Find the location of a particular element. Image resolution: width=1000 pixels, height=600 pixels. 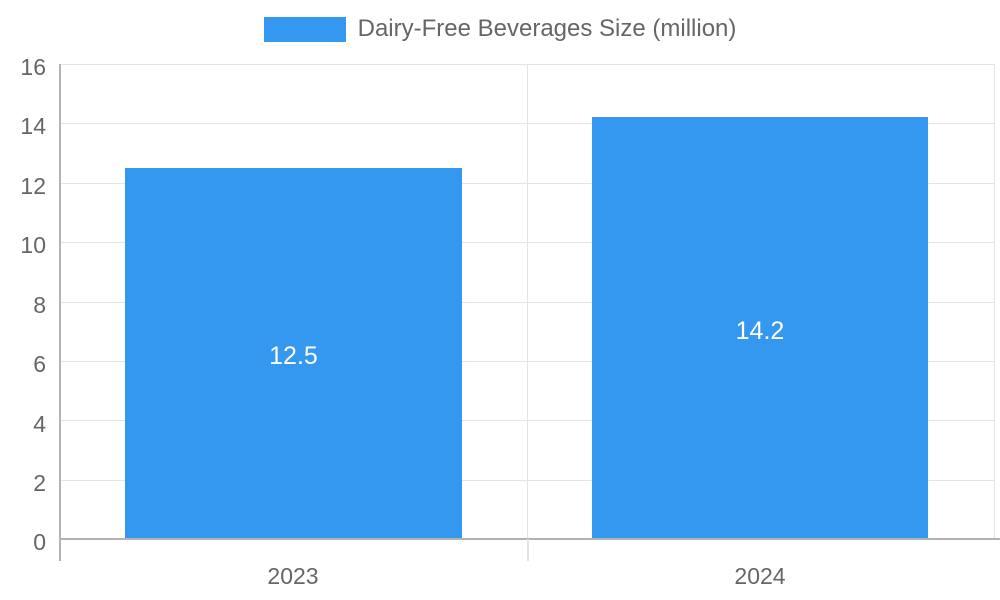

y-tick-label-6: 6 is located at coordinates (39, 364).